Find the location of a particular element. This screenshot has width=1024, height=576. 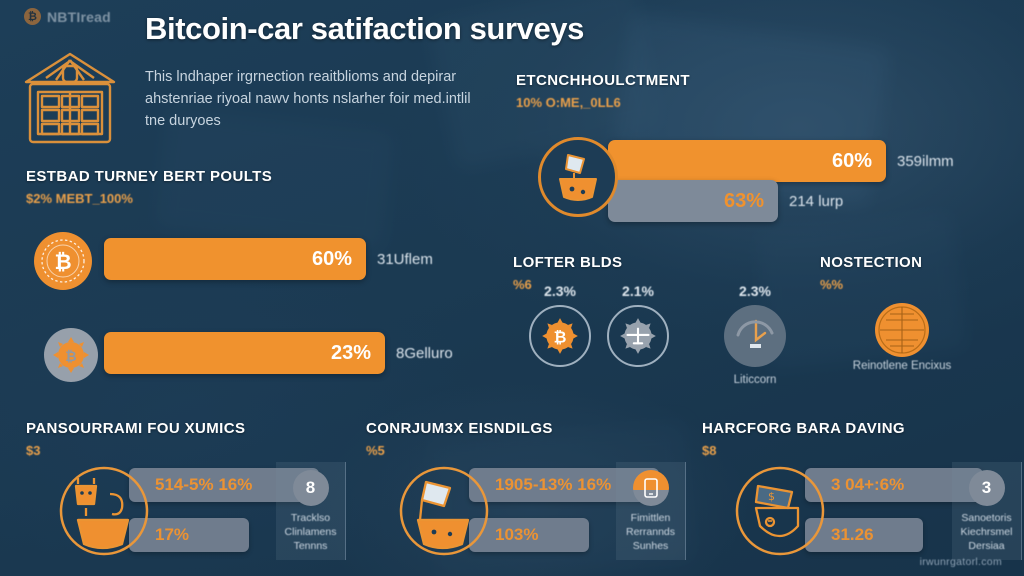

card-bar-label: 31.26 is located at coordinates (852, 534).